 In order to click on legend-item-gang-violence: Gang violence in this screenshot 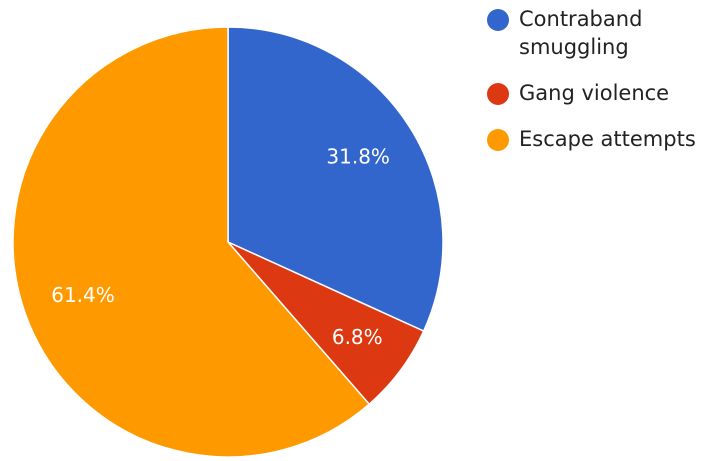, I will do `click(578, 93)`.